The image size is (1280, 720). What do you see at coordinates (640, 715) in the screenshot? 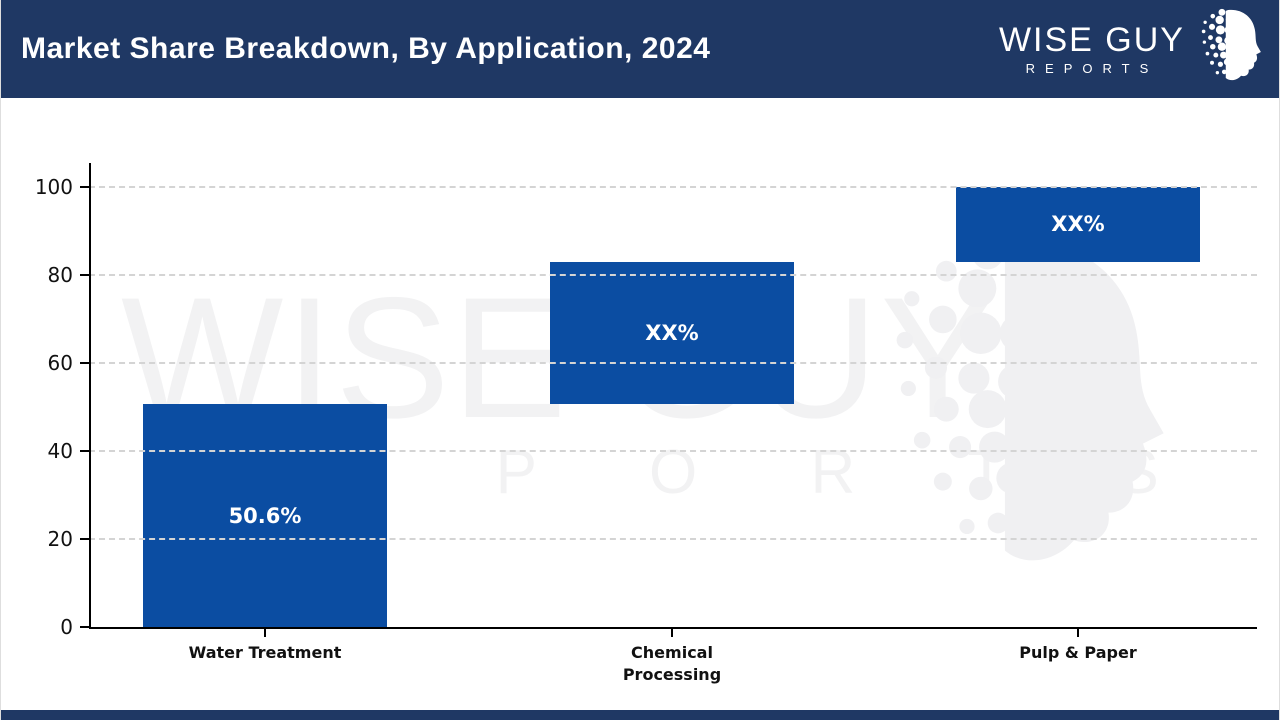
I see `footer-banner` at bounding box center [640, 715].